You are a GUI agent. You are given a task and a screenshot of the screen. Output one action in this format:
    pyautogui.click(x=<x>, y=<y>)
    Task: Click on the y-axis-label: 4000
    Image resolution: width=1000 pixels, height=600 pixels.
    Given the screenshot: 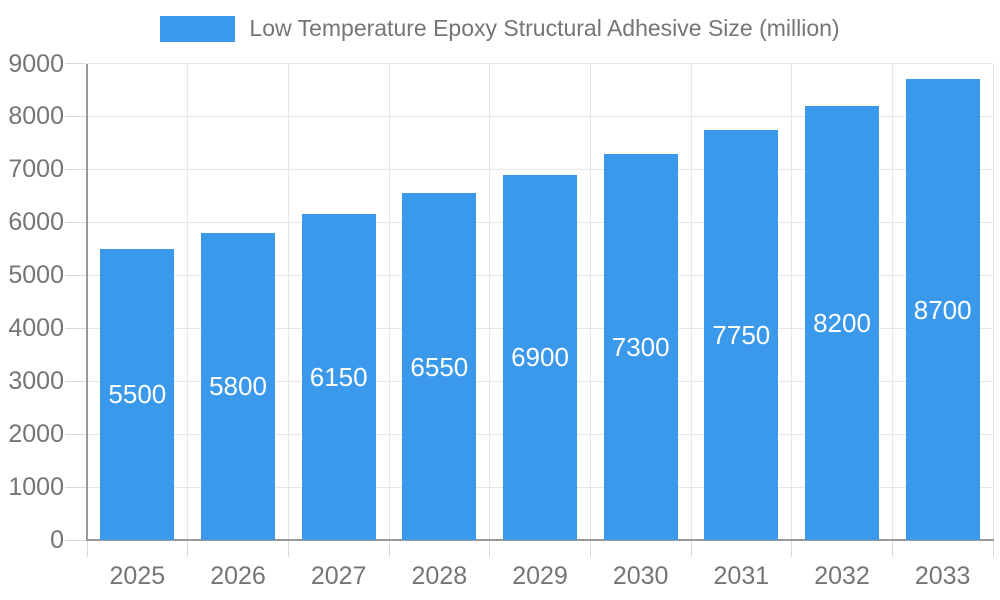 What is the action you would take?
    pyautogui.click(x=36, y=328)
    